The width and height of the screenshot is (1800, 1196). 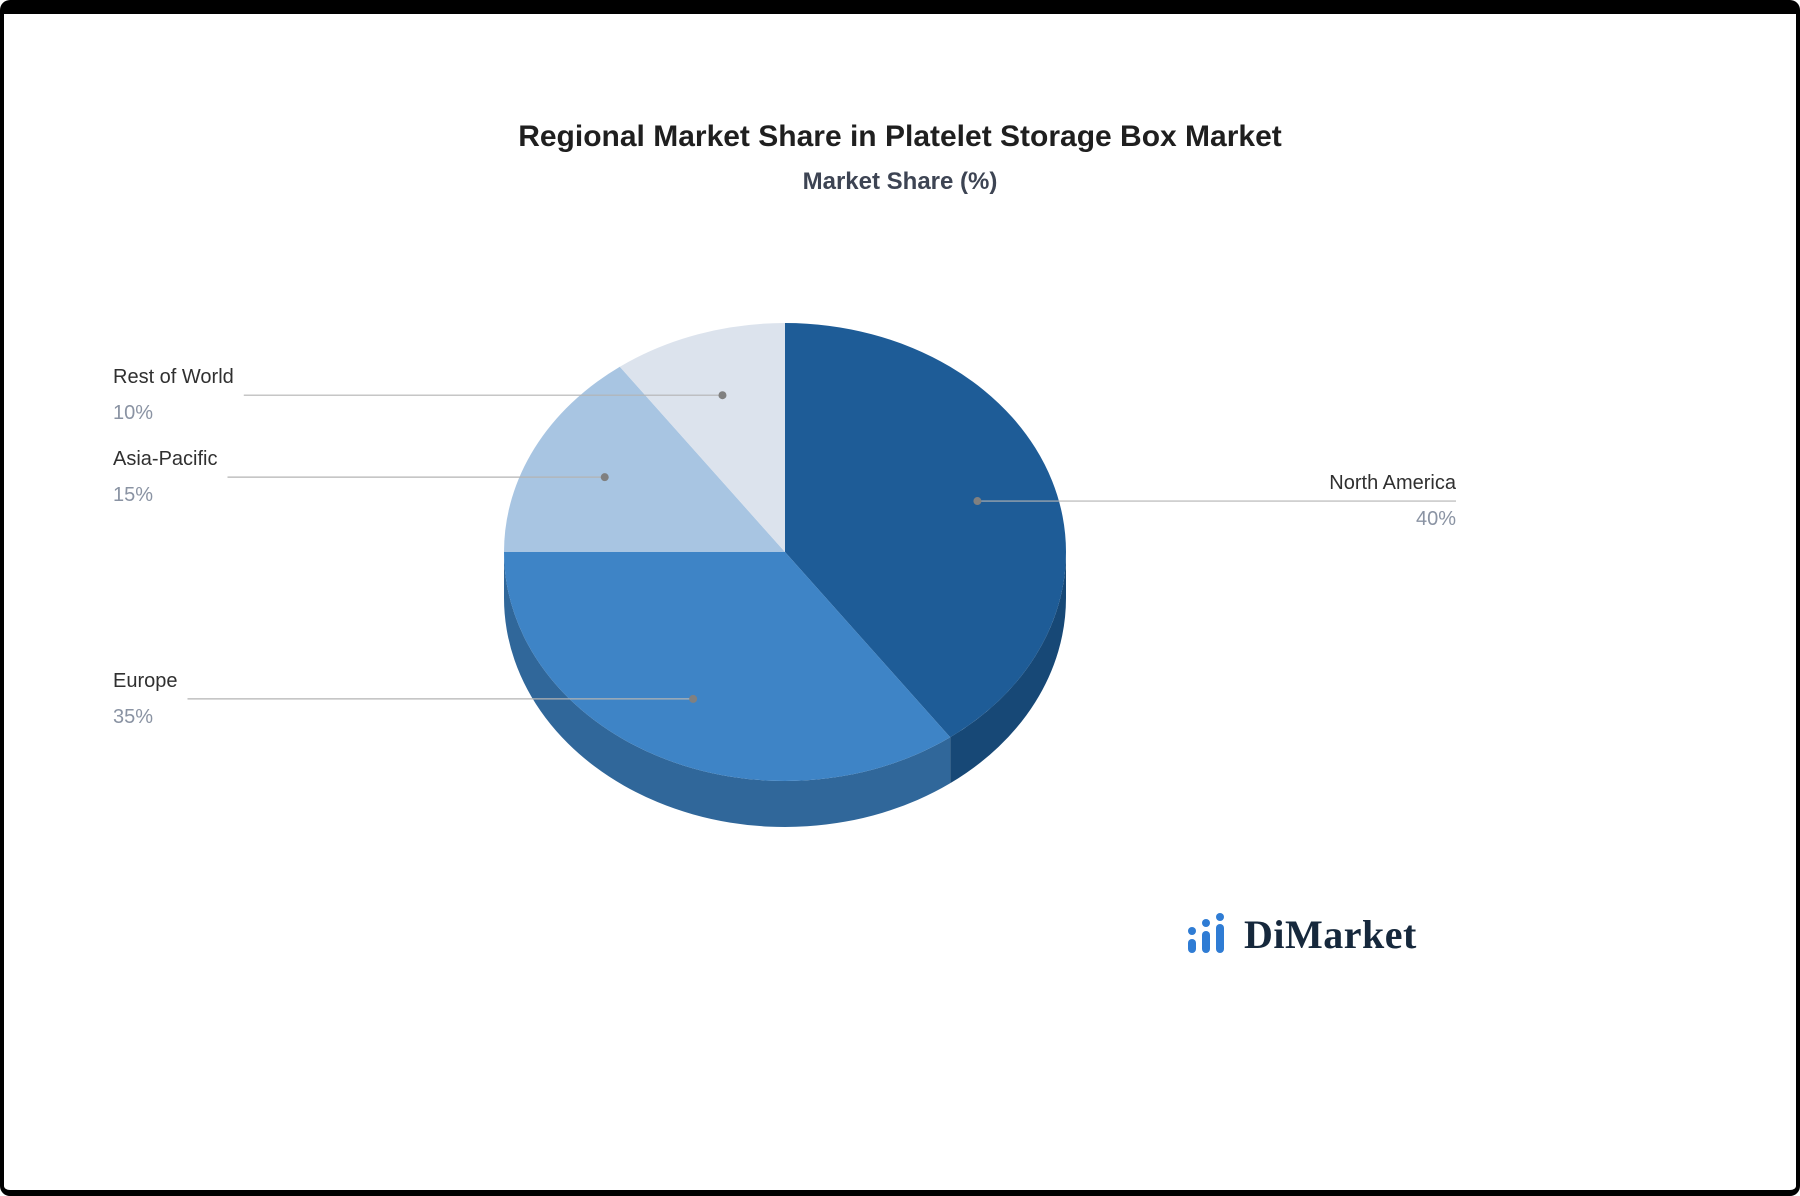 I want to click on dimarket-logo-icon, so click(x=1206, y=933).